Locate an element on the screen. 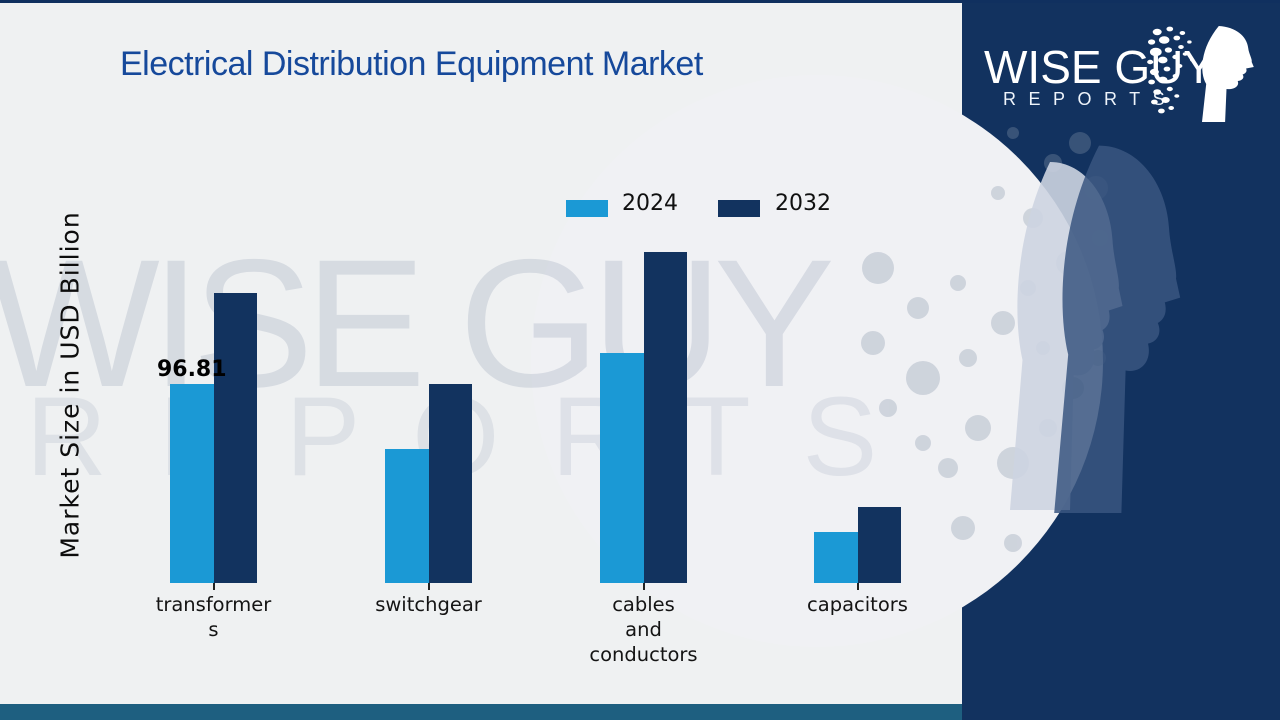 The width and height of the screenshot is (1280, 720). category-label-switchgear: switchgear is located at coordinates (428, 604).